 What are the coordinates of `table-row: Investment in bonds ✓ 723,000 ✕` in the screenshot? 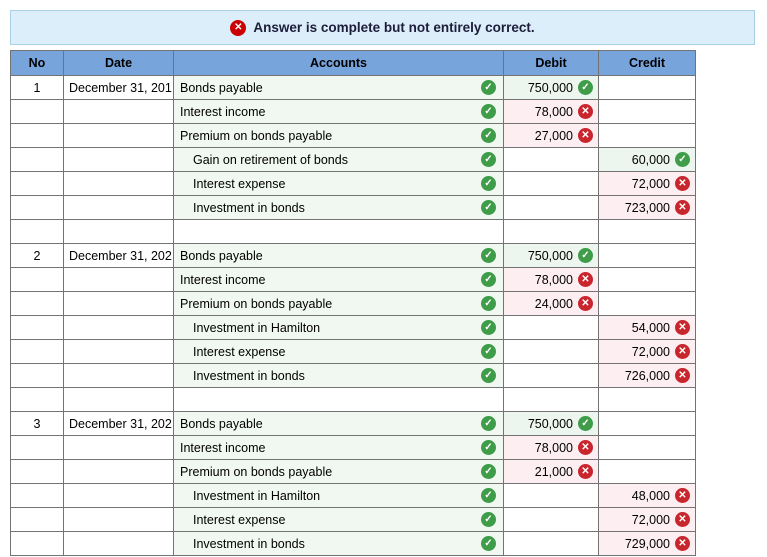 It's located at (353, 207).